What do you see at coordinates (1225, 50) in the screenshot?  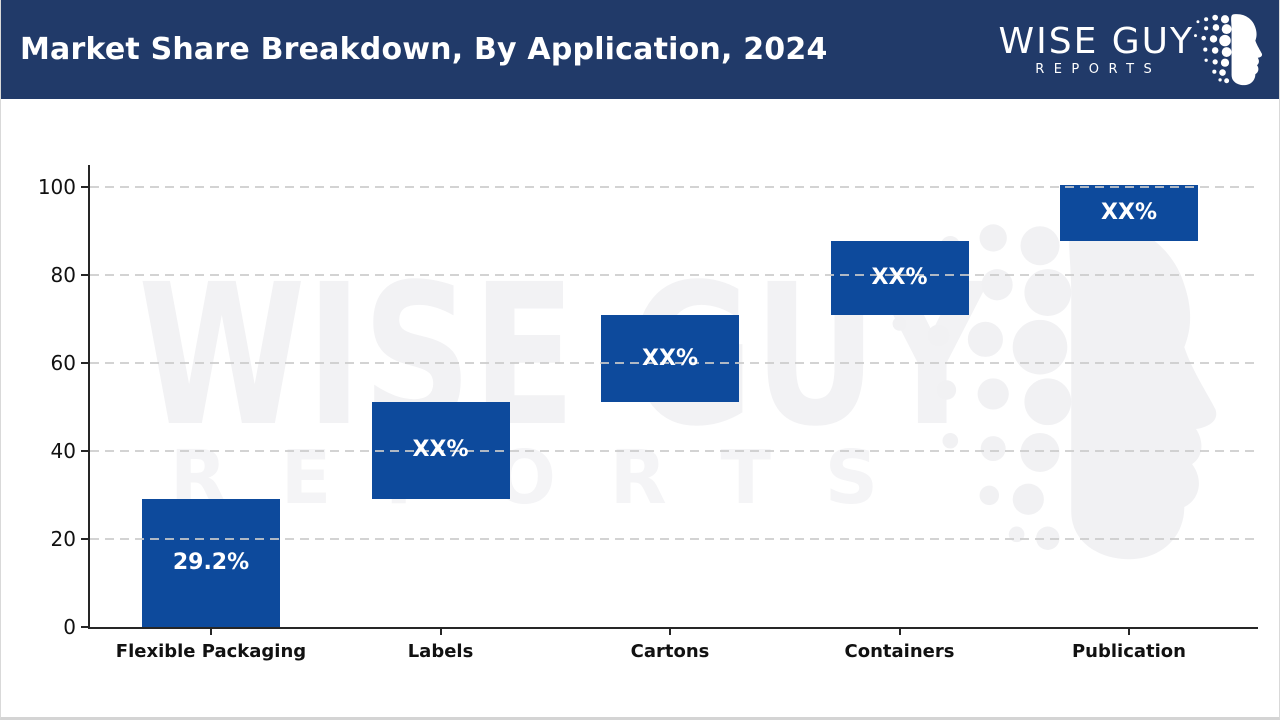 I see `logo-head-icon` at bounding box center [1225, 50].